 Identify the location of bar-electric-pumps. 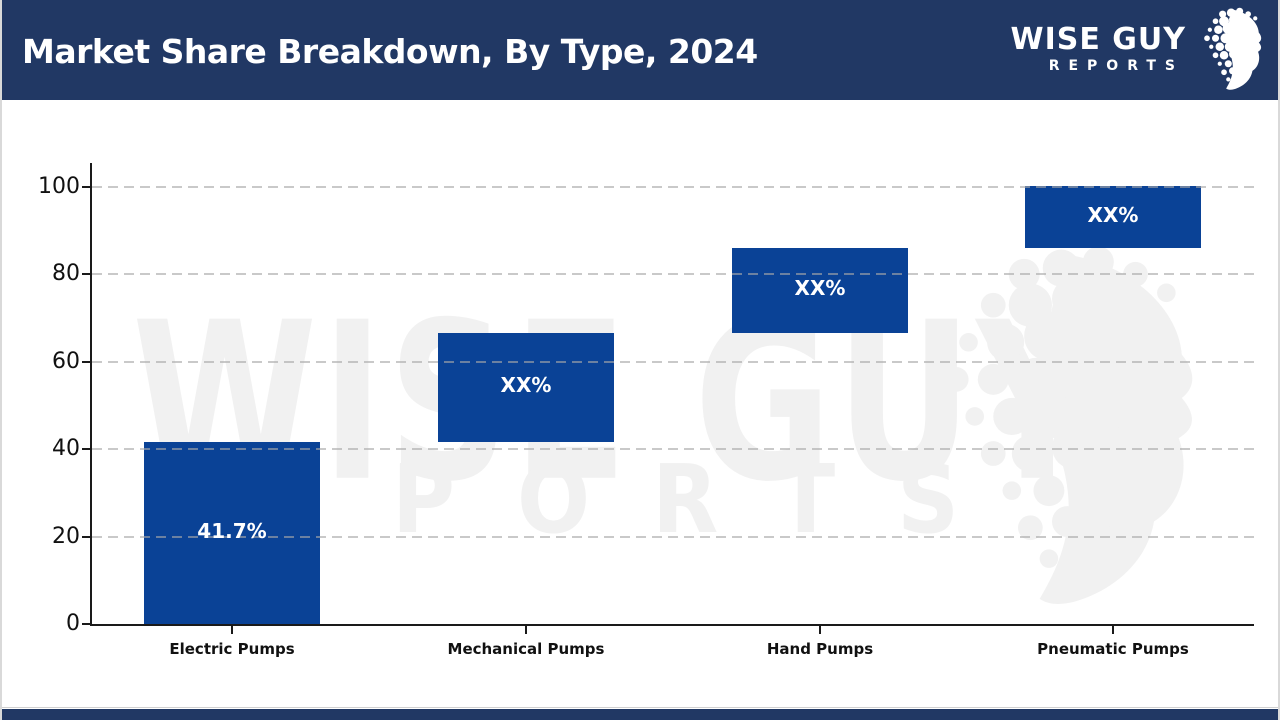
(232, 532).